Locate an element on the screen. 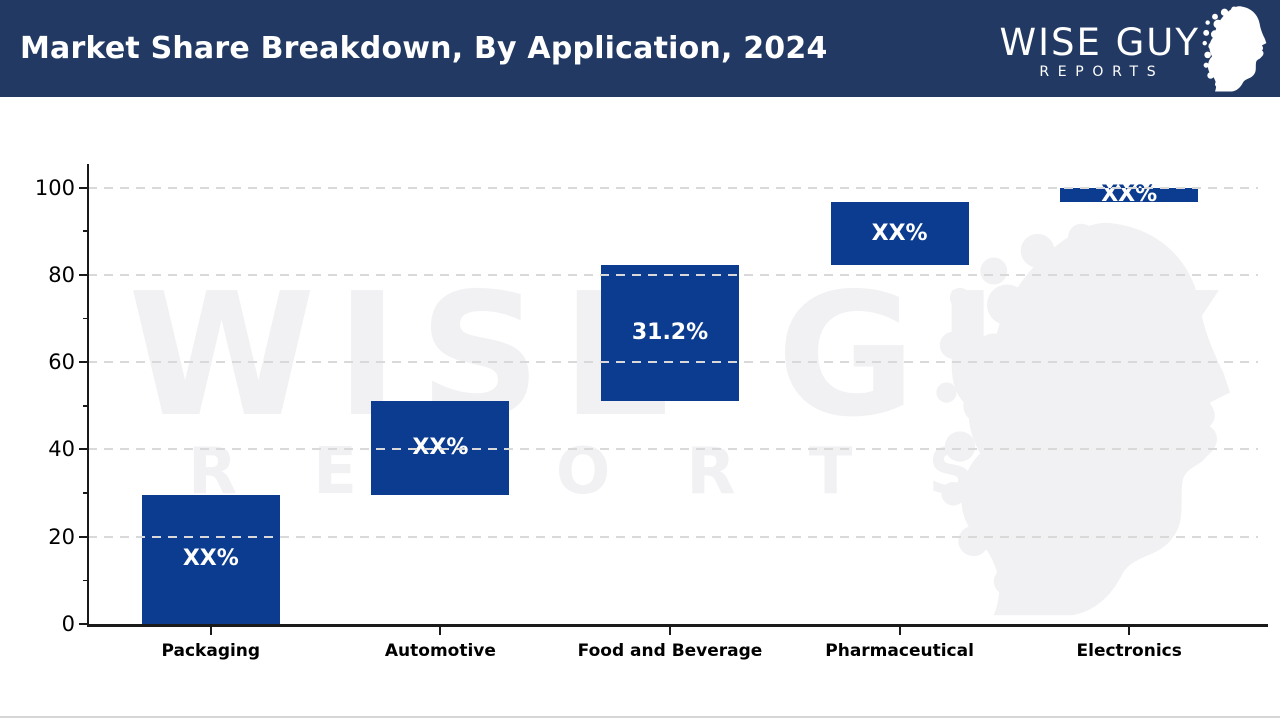 The width and height of the screenshot is (1280, 720). brand-logo: WISE GUY REPORTS is located at coordinates (1137, 49).